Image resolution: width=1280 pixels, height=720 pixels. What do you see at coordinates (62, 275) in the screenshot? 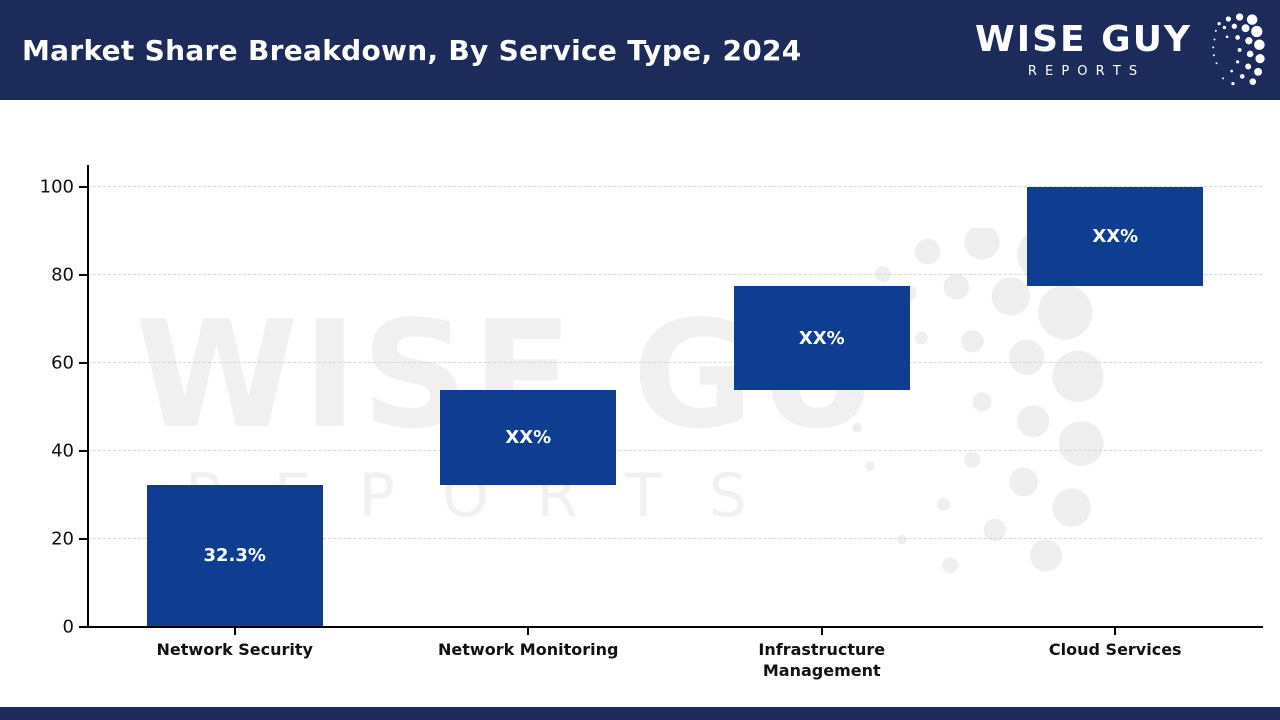
I see `y-tick-label: 80` at bounding box center [62, 275].